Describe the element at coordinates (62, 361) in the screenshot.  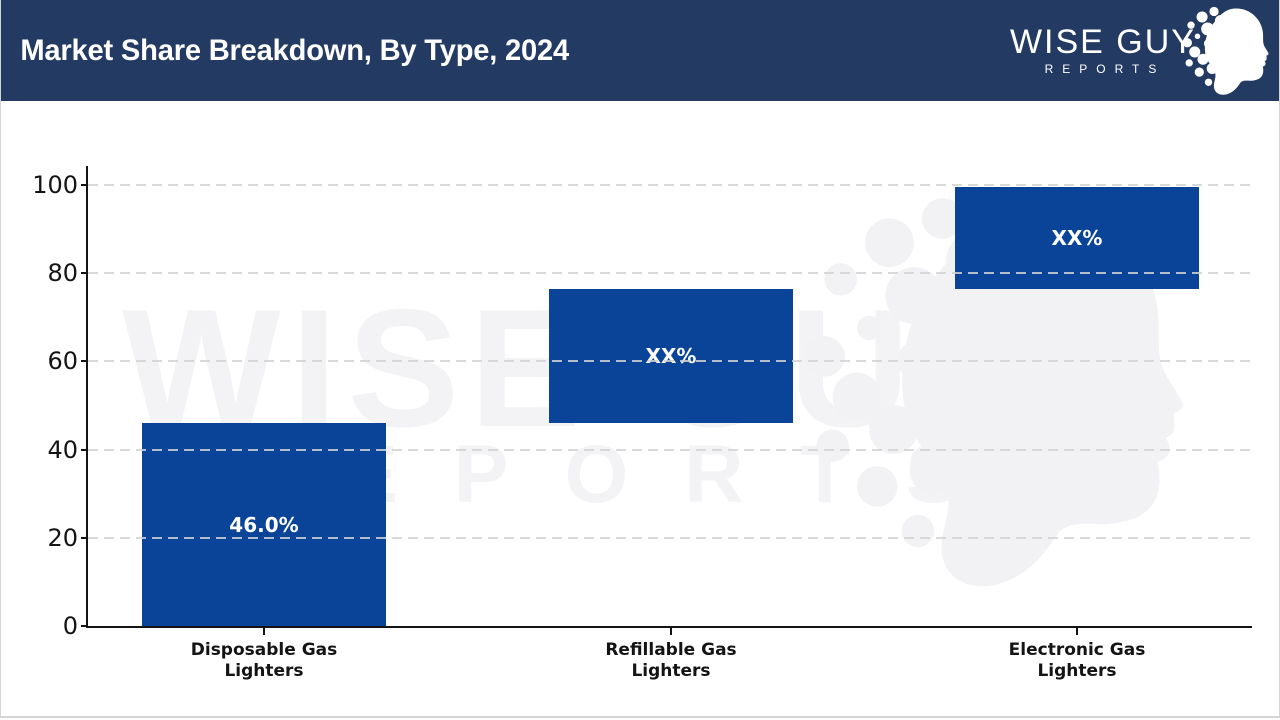
I see `y-tick-label-60: 60` at that location.